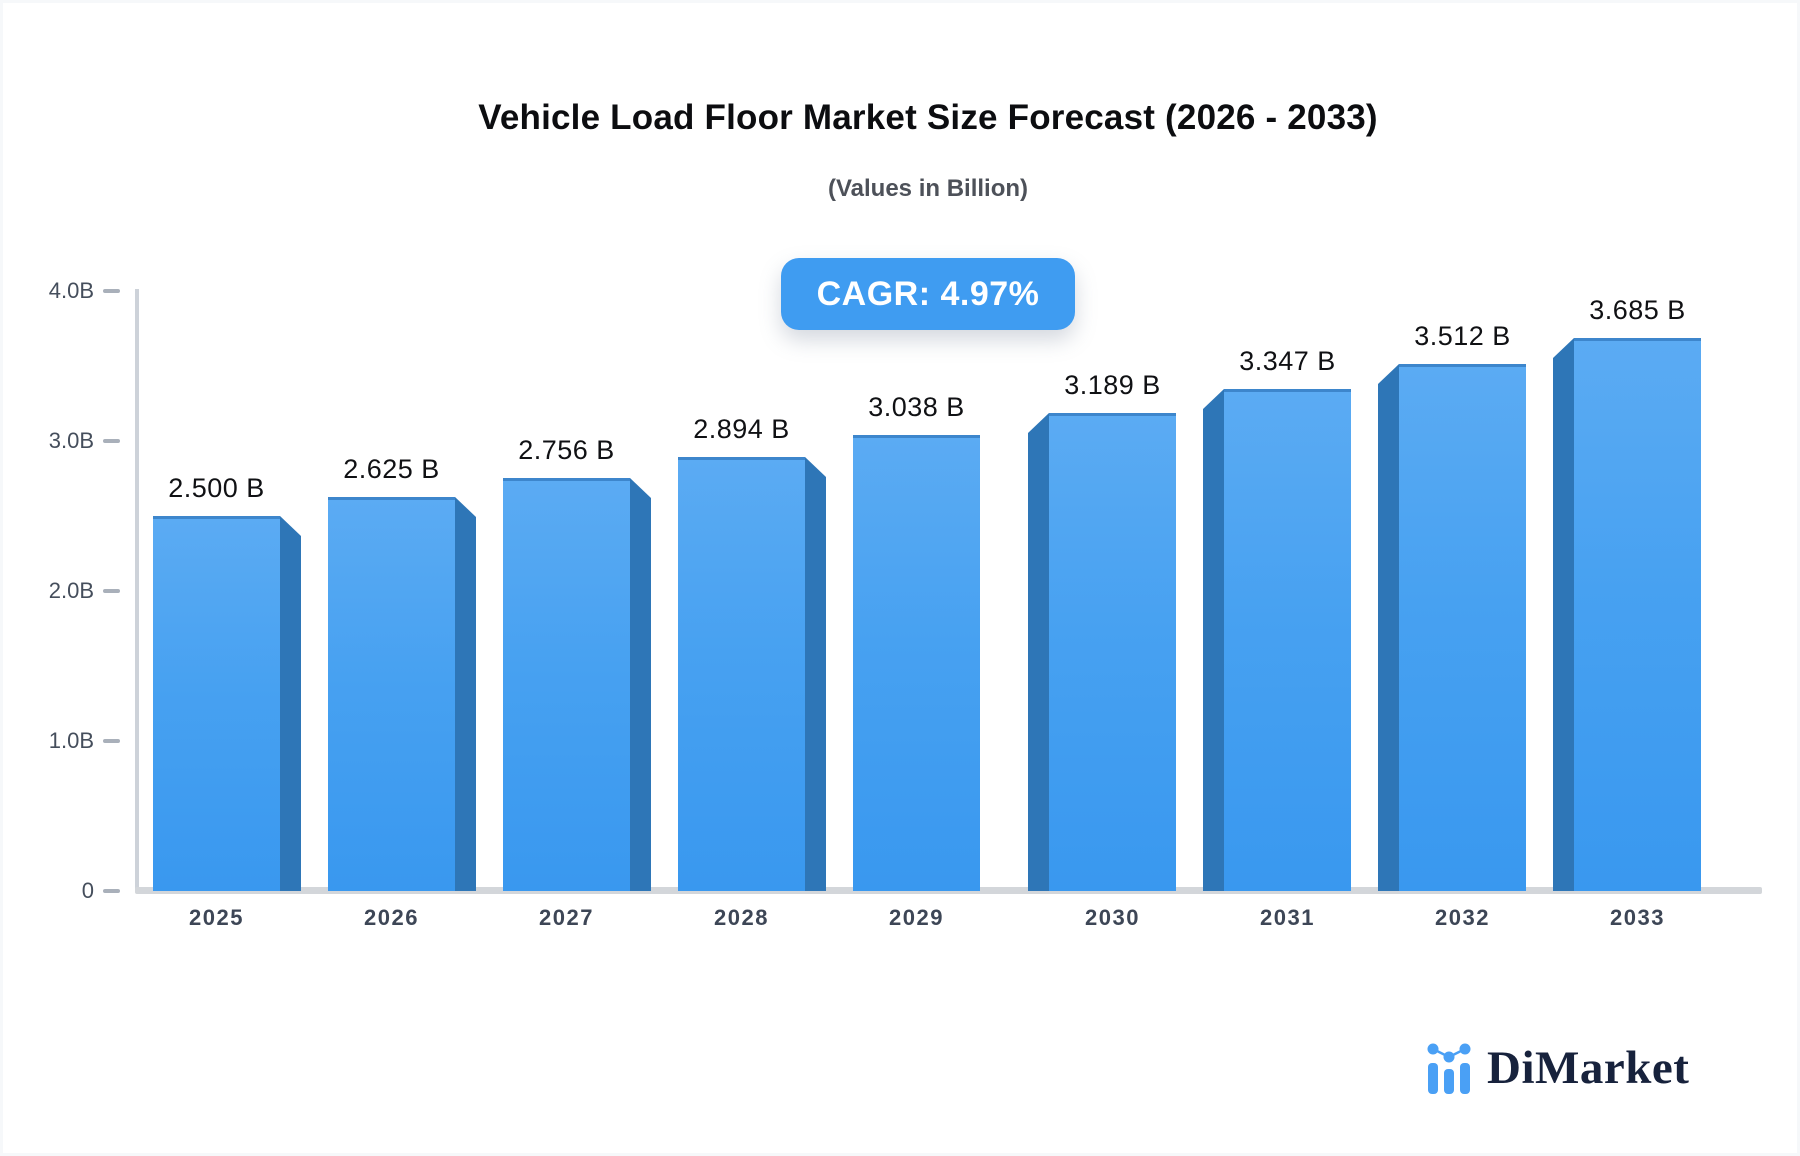 The image size is (1800, 1156). What do you see at coordinates (566, 450) in the screenshot?
I see `bar-value-label: 2.756 B` at bounding box center [566, 450].